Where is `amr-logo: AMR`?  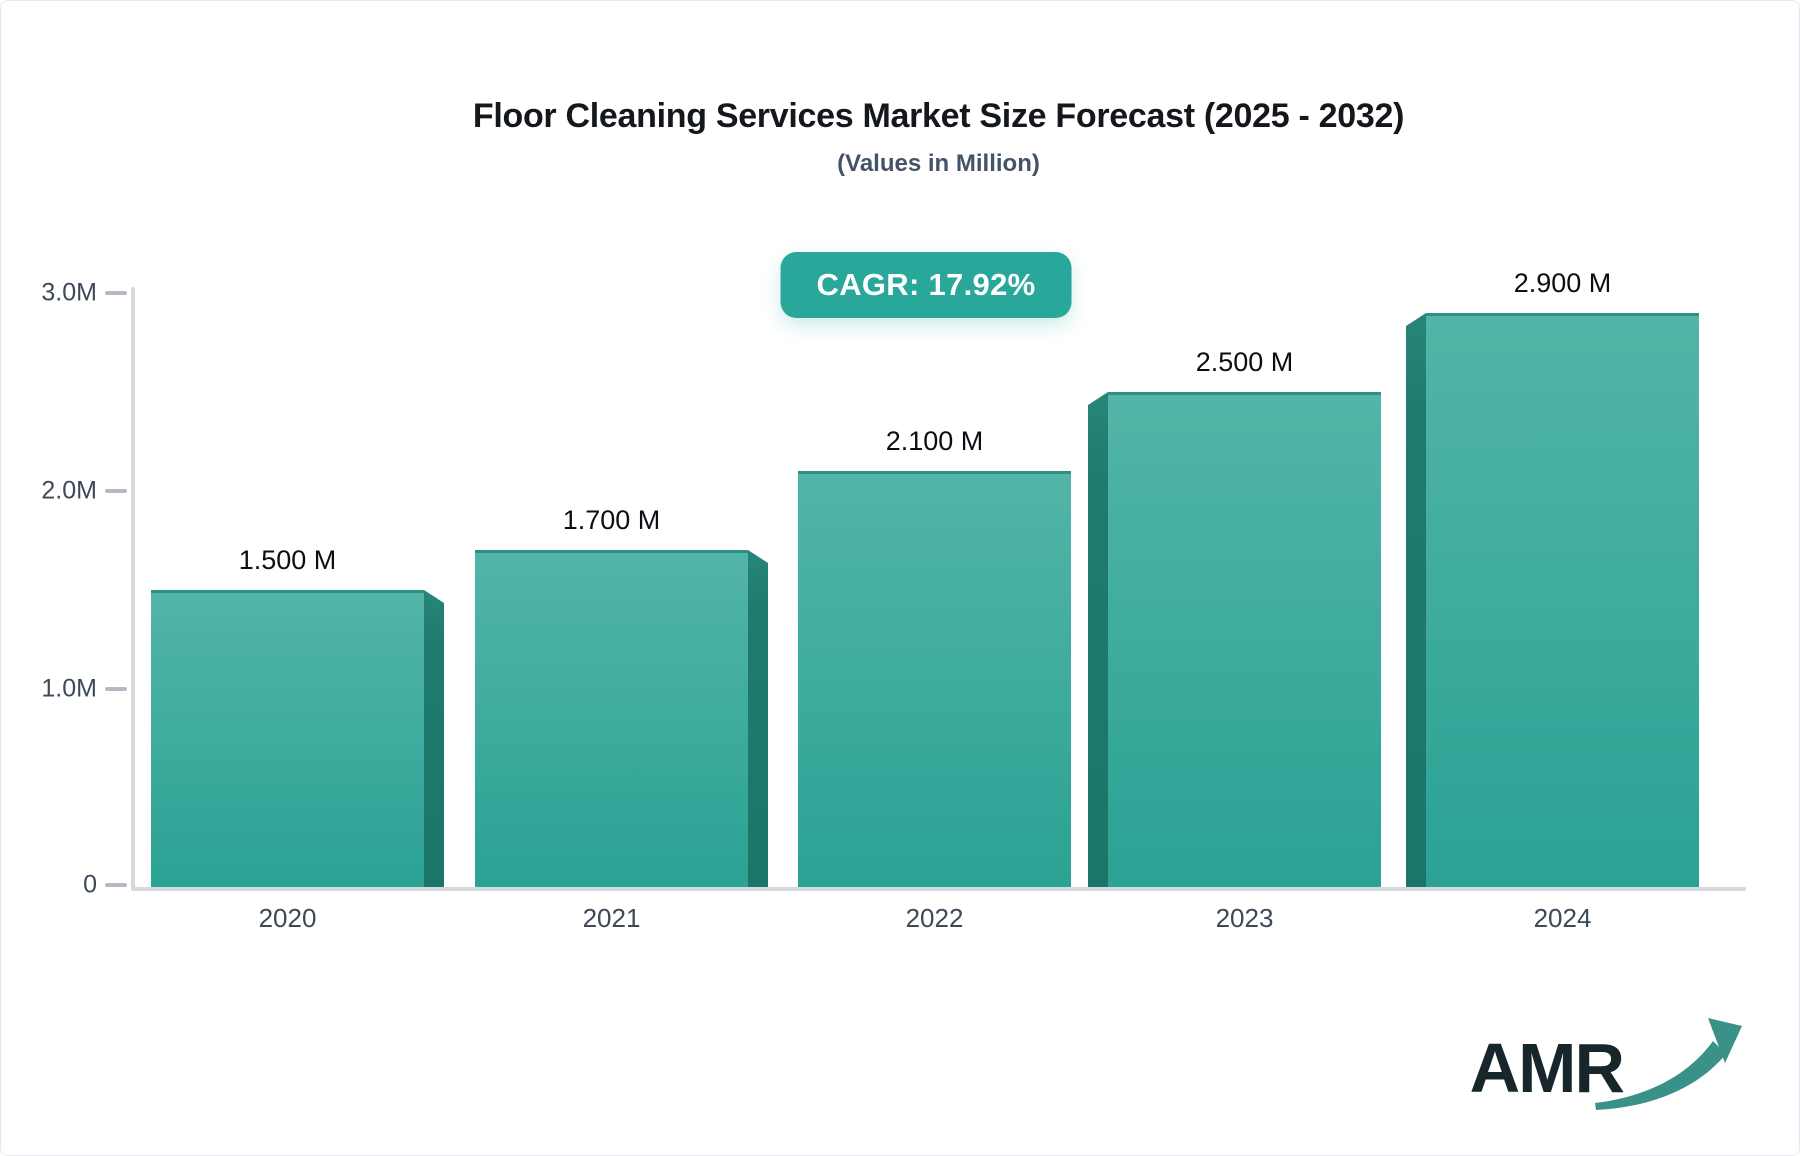 amr-logo: AMR is located at coordinates (1606, 1065).